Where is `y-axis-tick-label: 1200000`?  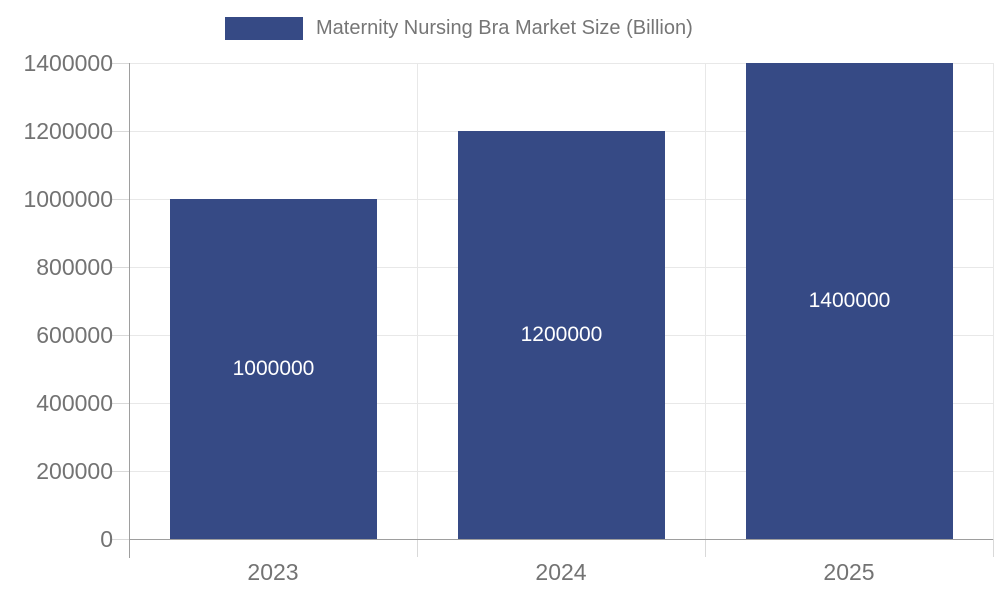 y-axis-tick-label: 1200000 is located at coordinates (68, 131).